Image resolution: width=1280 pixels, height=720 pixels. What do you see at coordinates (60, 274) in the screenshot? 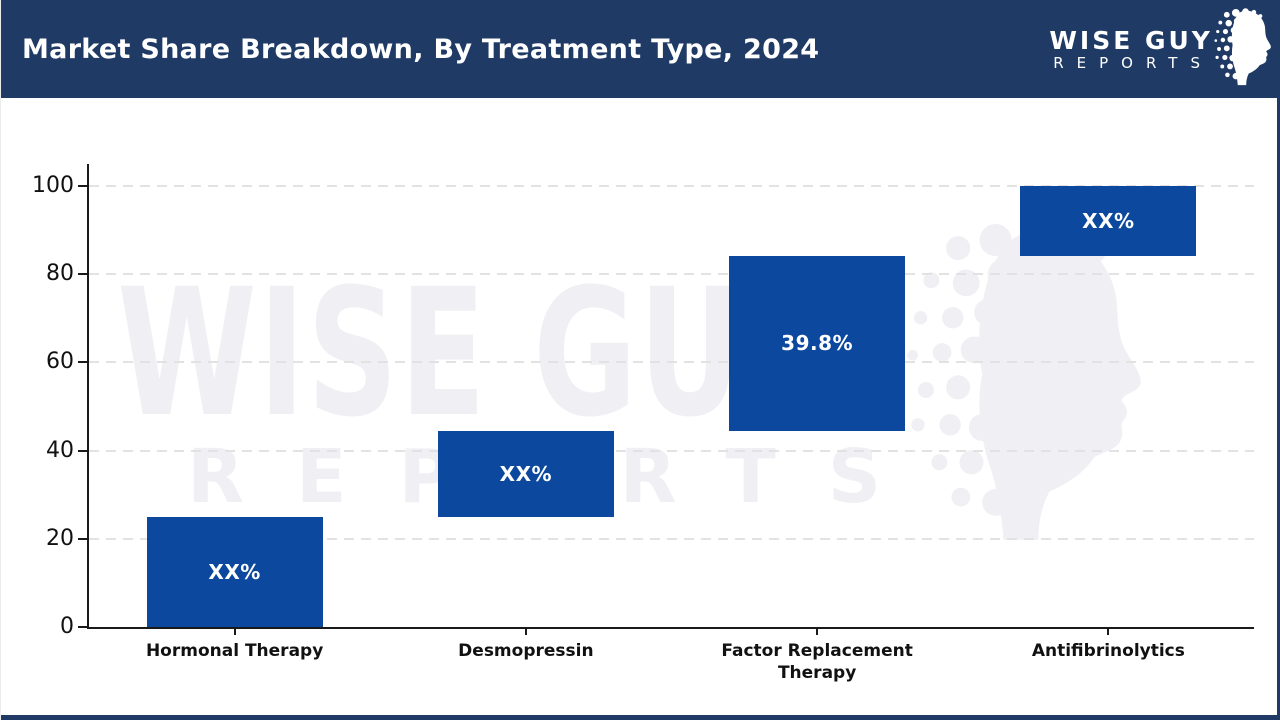
I see `y-tick-label-80: 80` at bounding box center [60, 274].